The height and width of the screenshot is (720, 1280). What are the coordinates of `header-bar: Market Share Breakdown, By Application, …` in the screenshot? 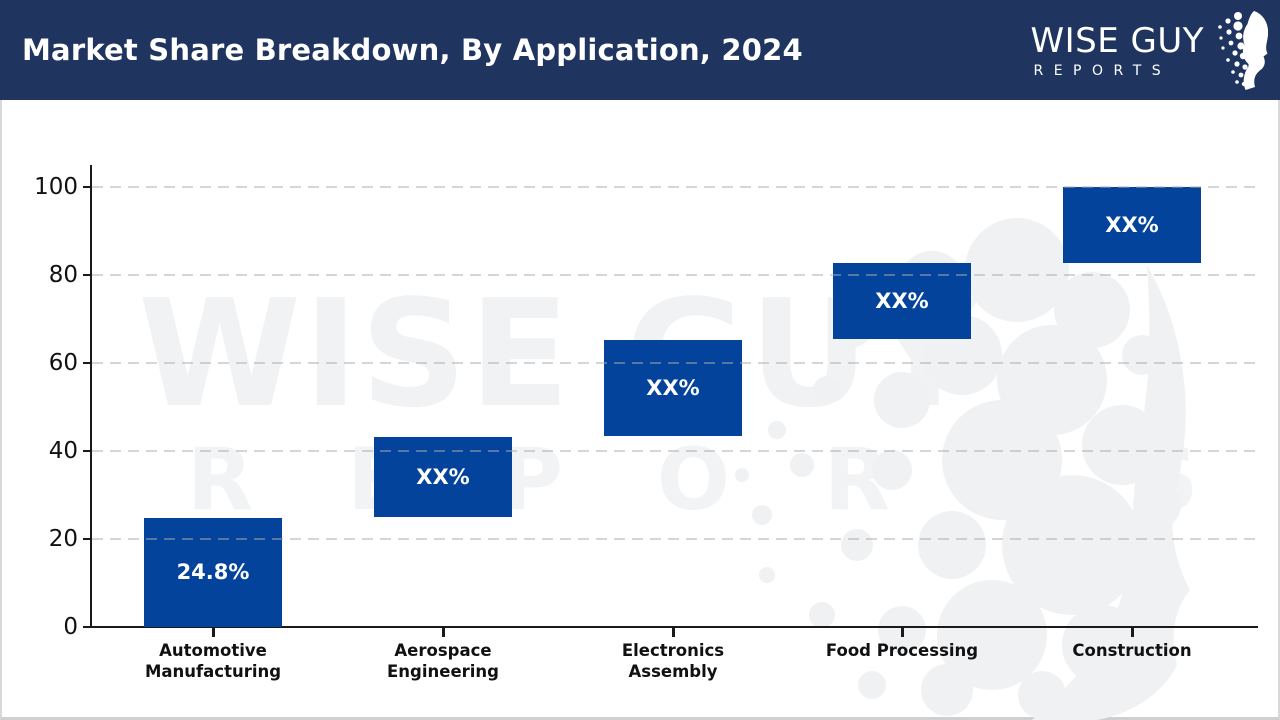 It's located at (640, 50).